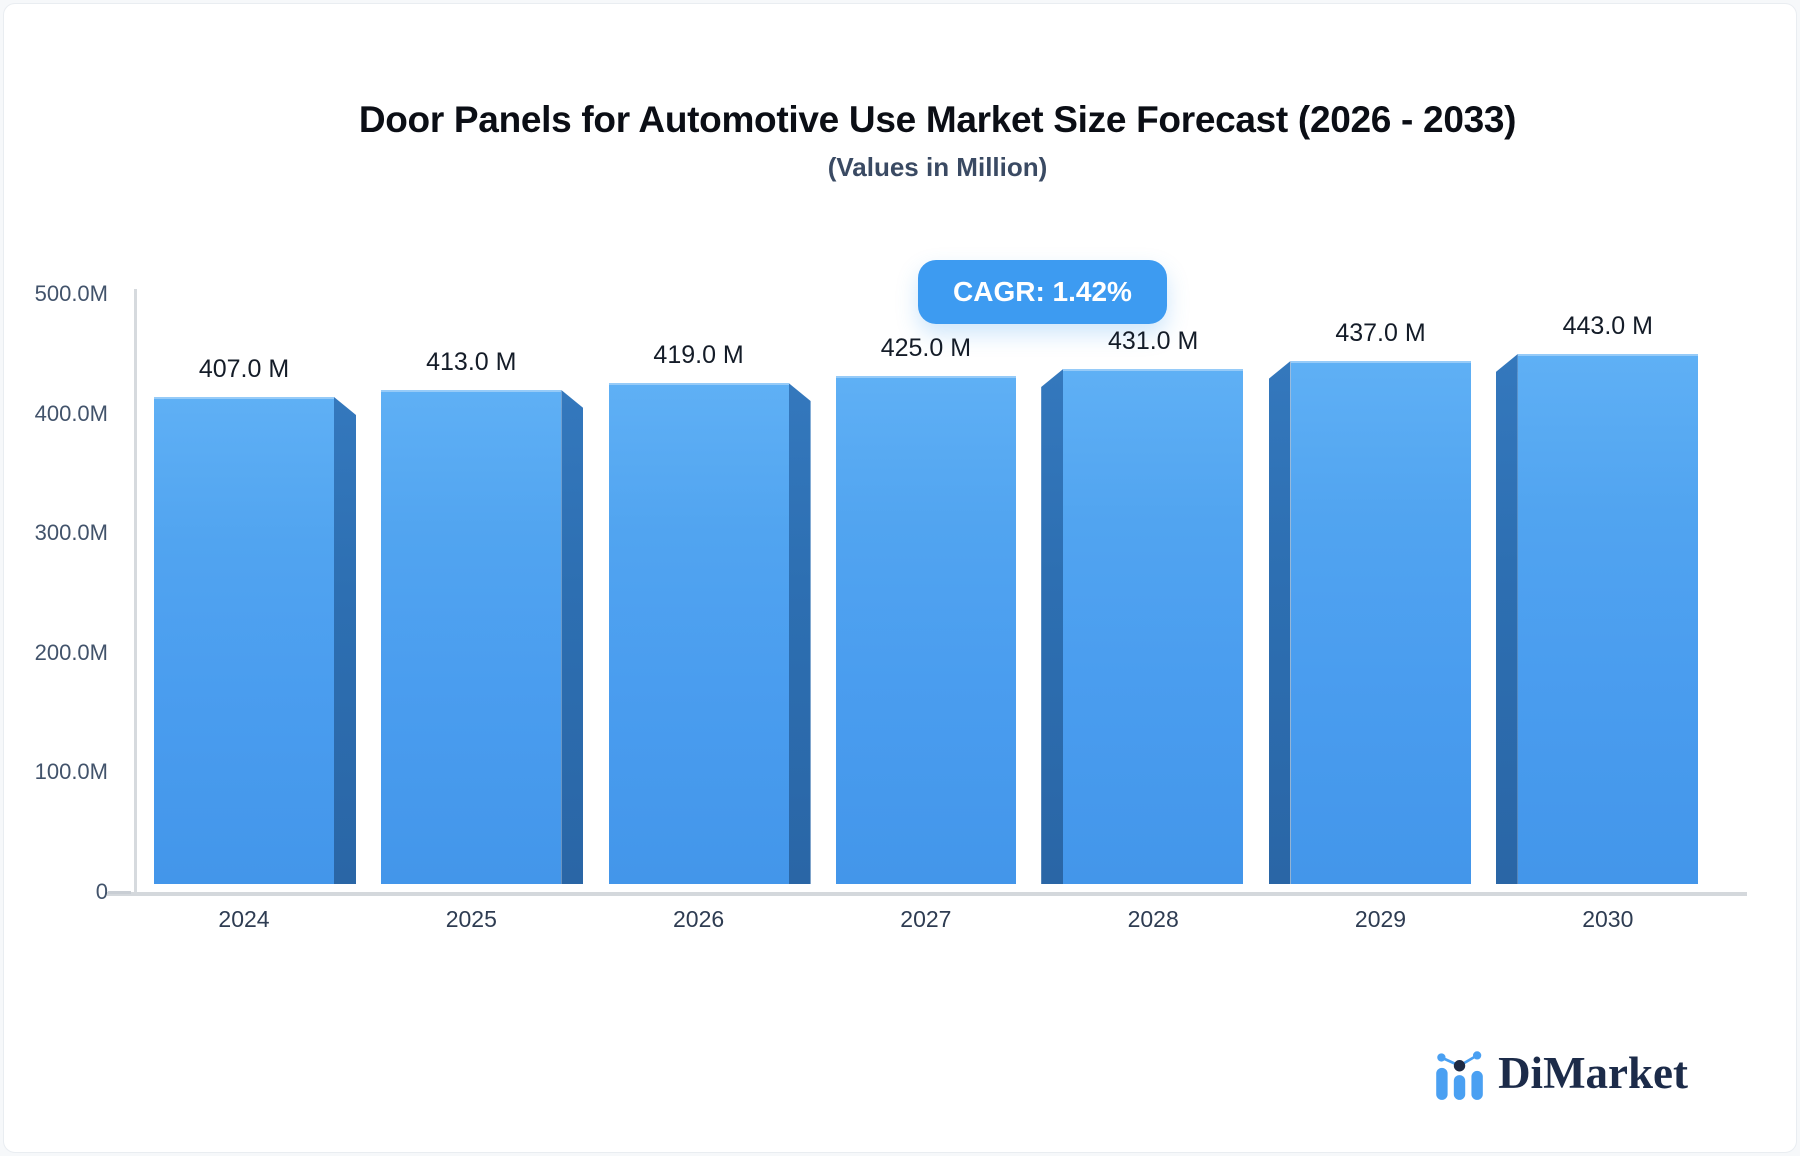  What do you see at coordinates (244, 369) in the screenshot?
I see `bar-value-label: 407.0 M` at bounding box center [244, 369].